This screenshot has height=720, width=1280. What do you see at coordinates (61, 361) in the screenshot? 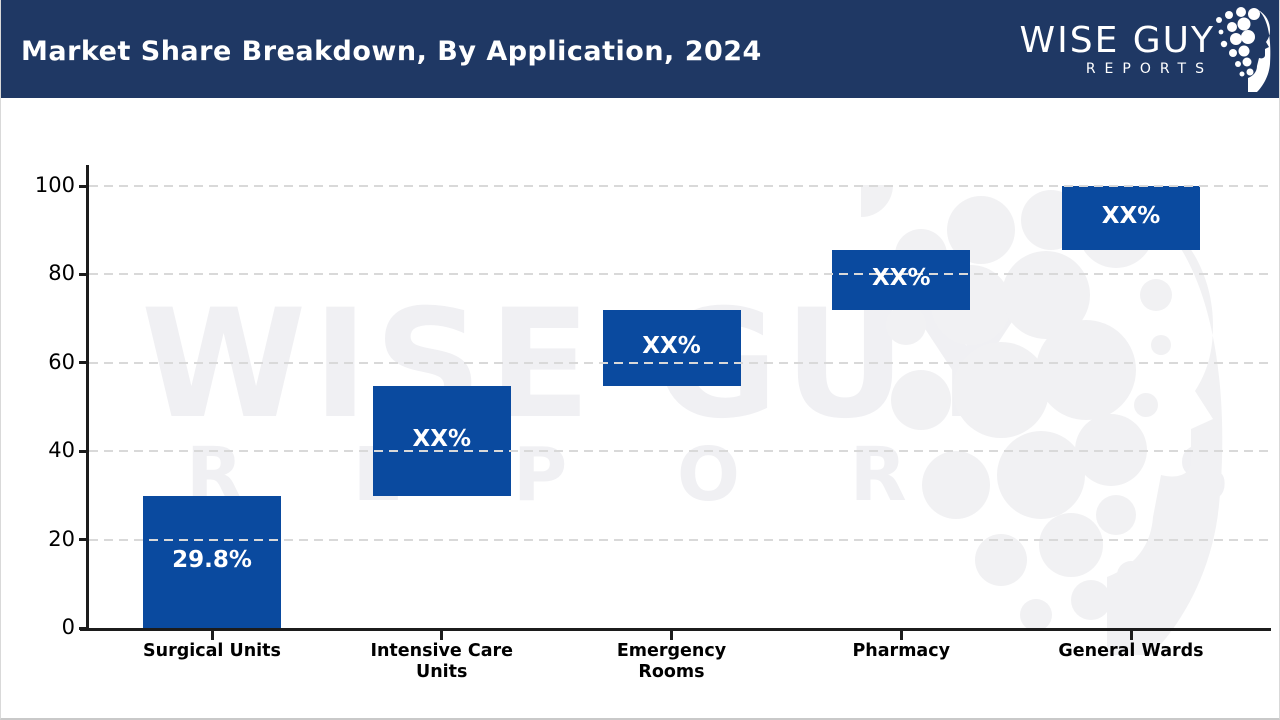
I see `y-tick-label: 60` at bounding box center [61, 361].